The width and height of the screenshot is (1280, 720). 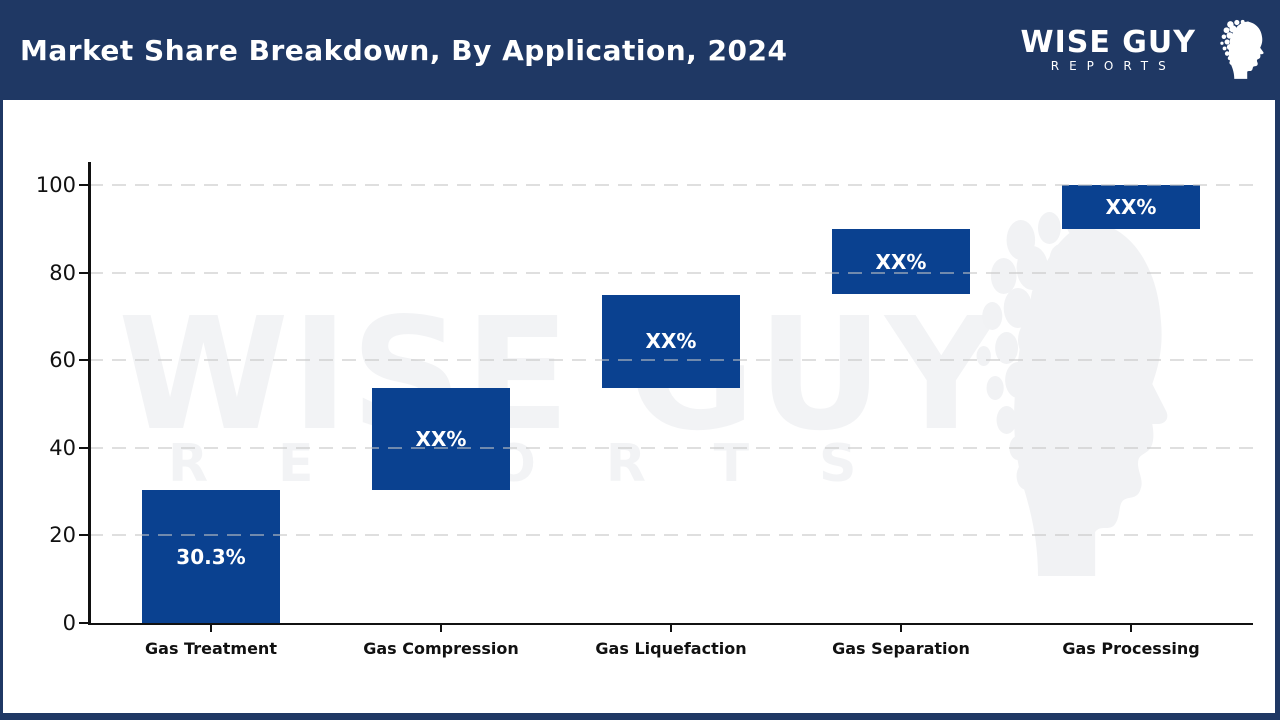 What do you see at coordinates (1131, 648) in the screenshot?
I see `x-tick-label-5: Gas Processing` at bounding box center [1131, 648].